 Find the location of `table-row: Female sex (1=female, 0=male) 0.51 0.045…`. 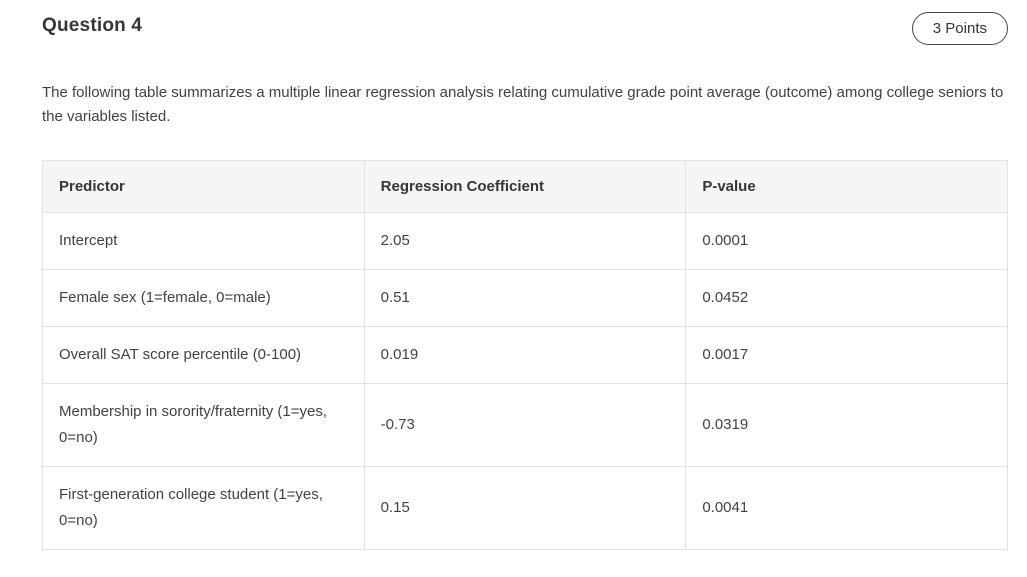

table-row: Female sex (1=female, 0=male) 0.51 0.045… is located at coordinates (525, 298).